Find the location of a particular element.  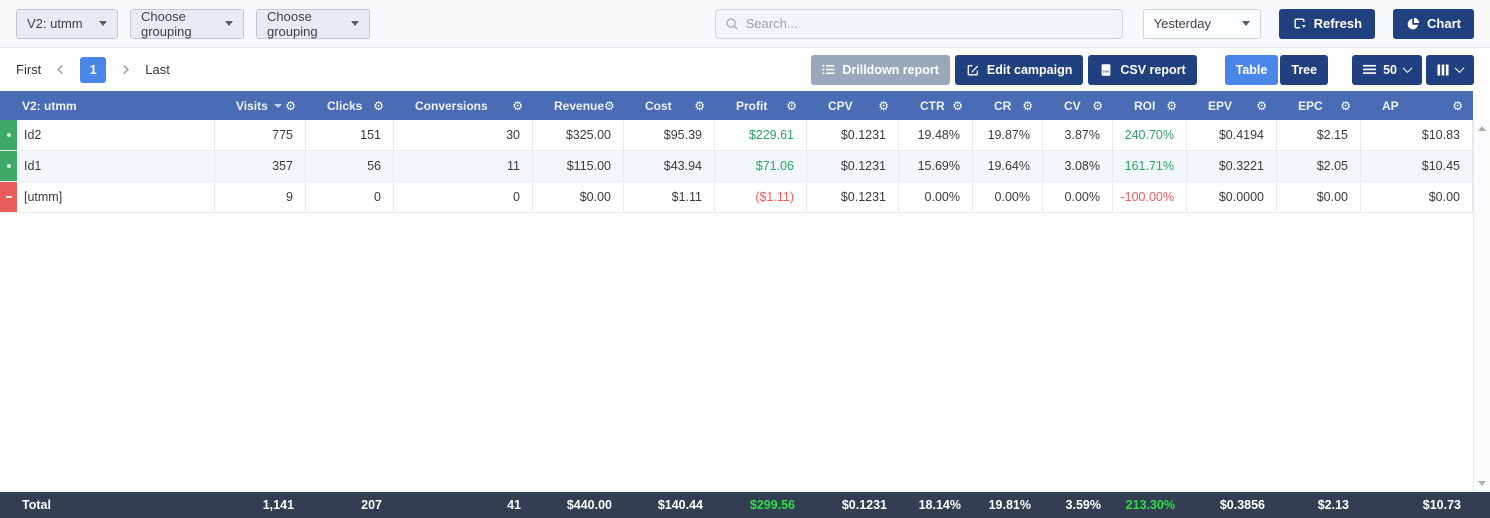

row-name-cell: Id2 is located at coordinates (107, 135).